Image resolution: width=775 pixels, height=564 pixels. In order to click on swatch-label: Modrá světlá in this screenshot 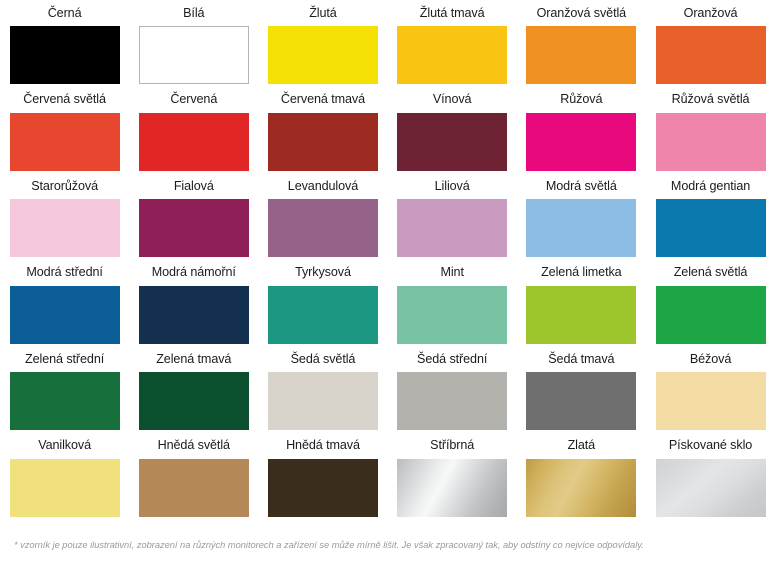, I will do `click(581, 185)`.